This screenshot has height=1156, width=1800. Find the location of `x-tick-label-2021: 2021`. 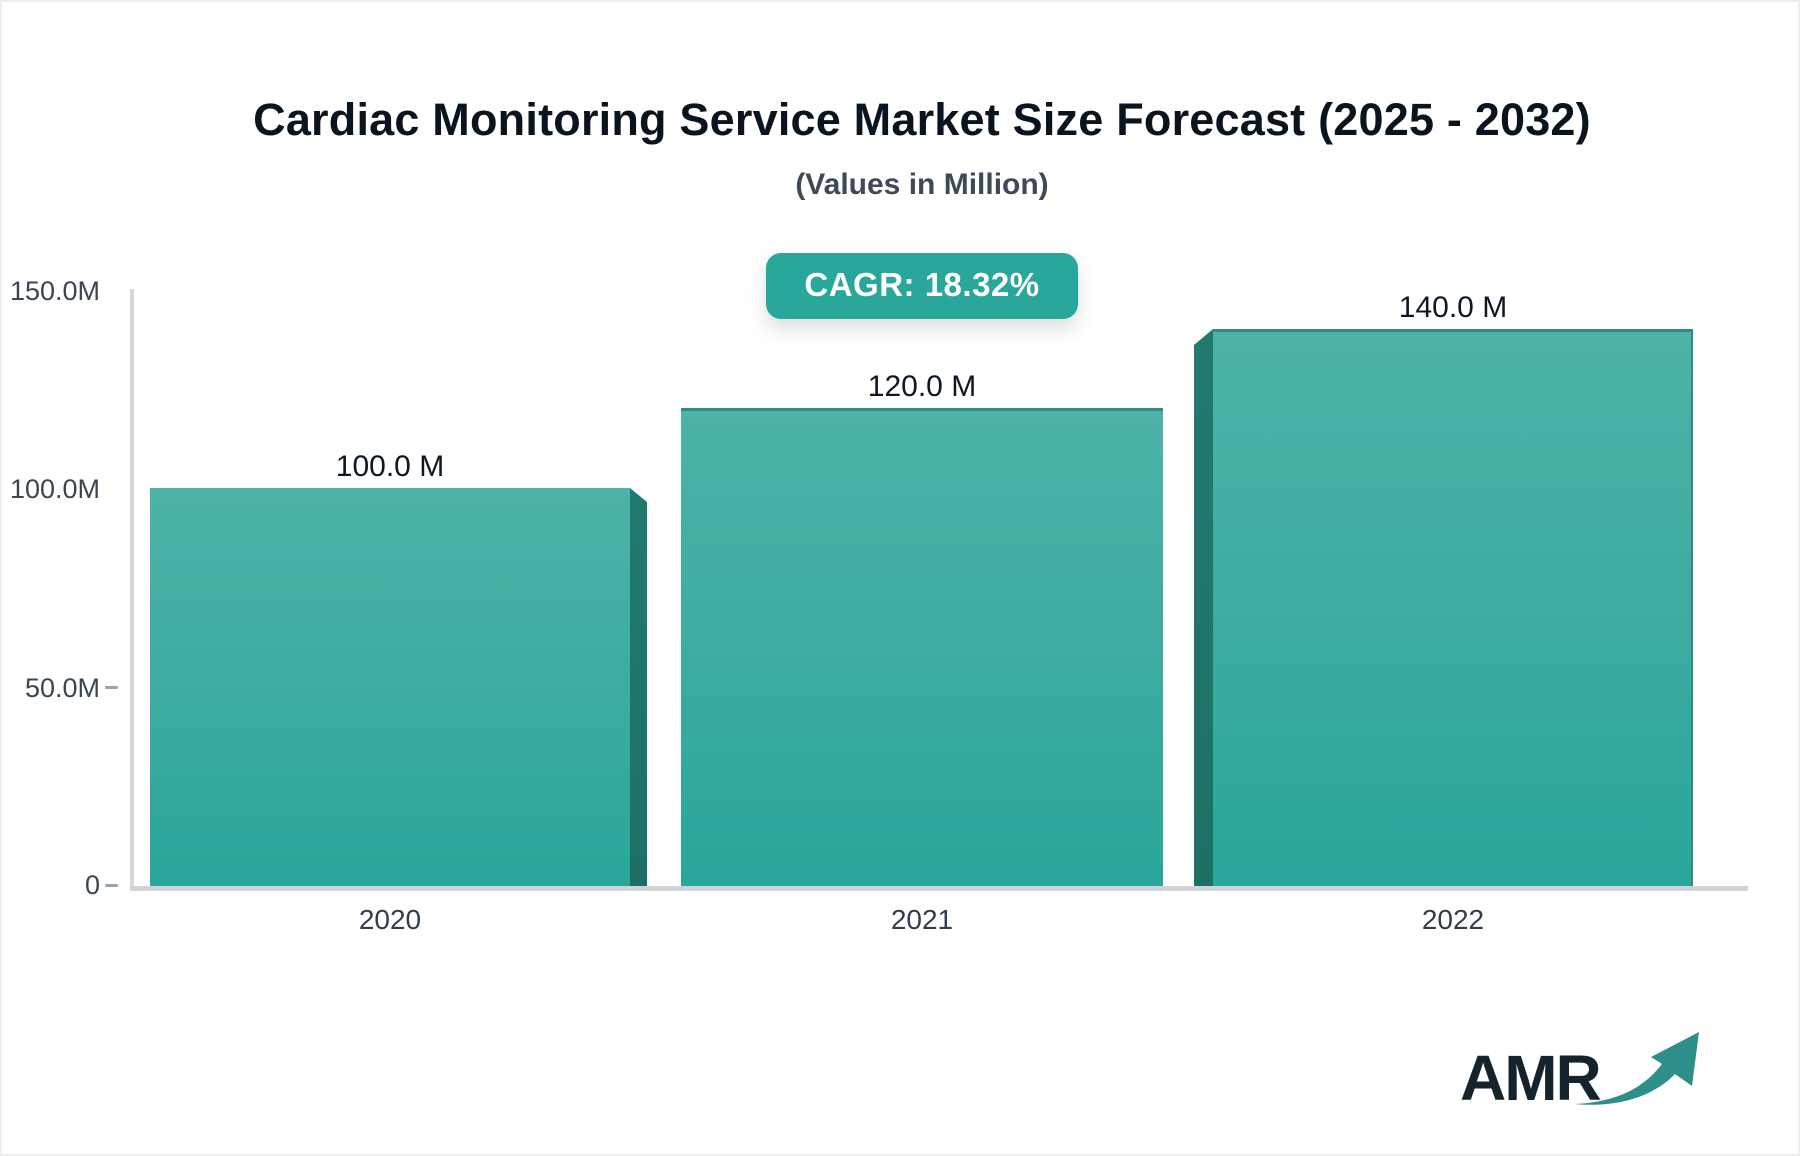

x-tick-label-2021: 2021 is located at coordinates (922, 919).